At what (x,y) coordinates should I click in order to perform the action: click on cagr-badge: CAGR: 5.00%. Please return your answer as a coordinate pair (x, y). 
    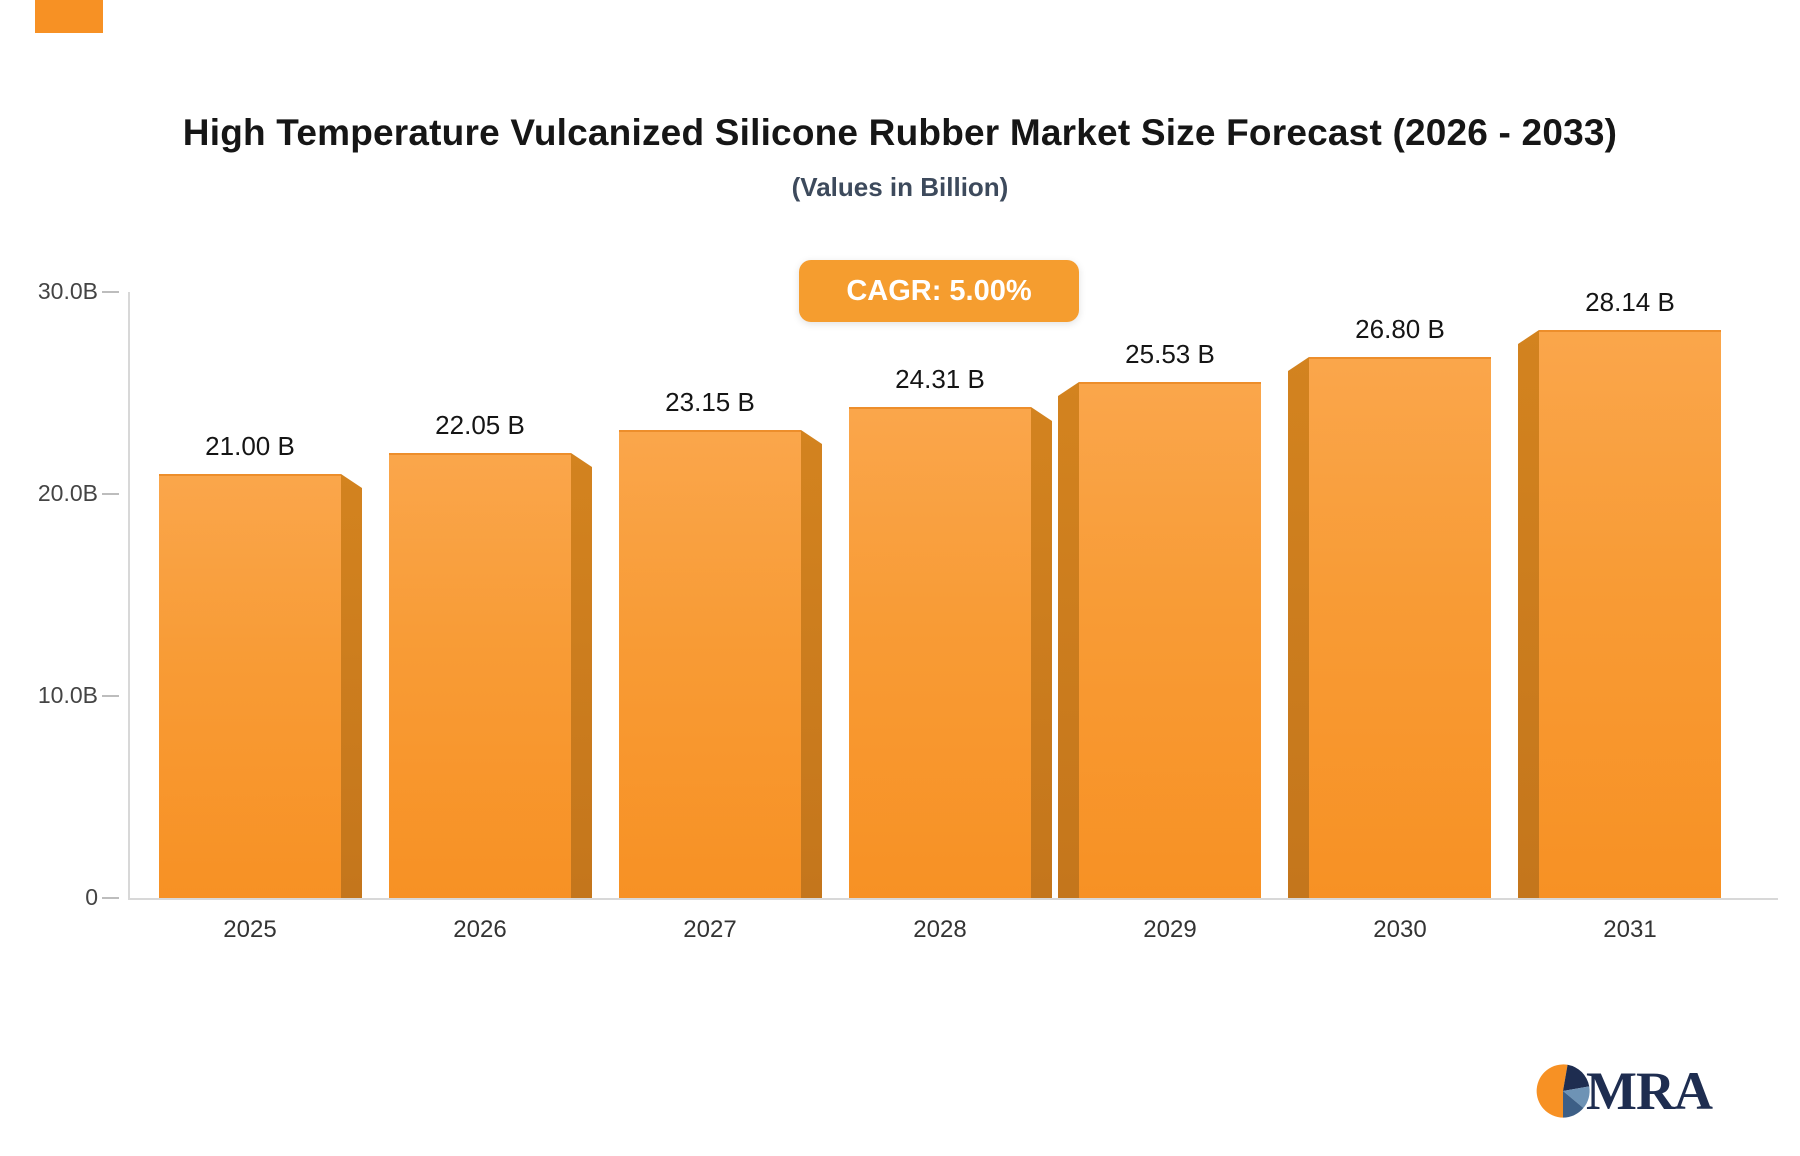
    Looking at the image, I should click on (939, 291).